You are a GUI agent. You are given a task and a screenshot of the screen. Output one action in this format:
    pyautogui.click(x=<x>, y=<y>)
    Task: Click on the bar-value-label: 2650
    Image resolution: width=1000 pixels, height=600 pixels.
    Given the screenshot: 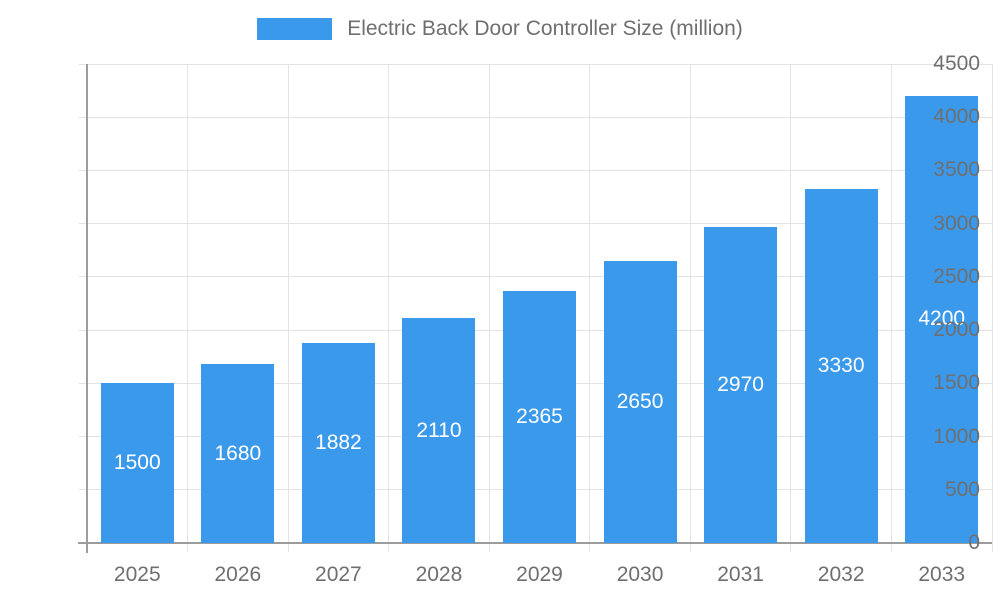 What is the action you would take?
    pyautogui.click(x=640, y=401)
    